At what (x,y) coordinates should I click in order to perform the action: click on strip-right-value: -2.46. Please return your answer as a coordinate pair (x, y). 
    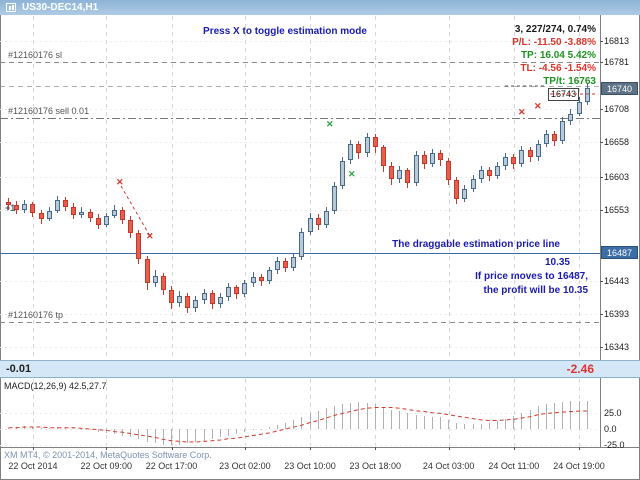
    Looking at the image, I should click on (580, 369).